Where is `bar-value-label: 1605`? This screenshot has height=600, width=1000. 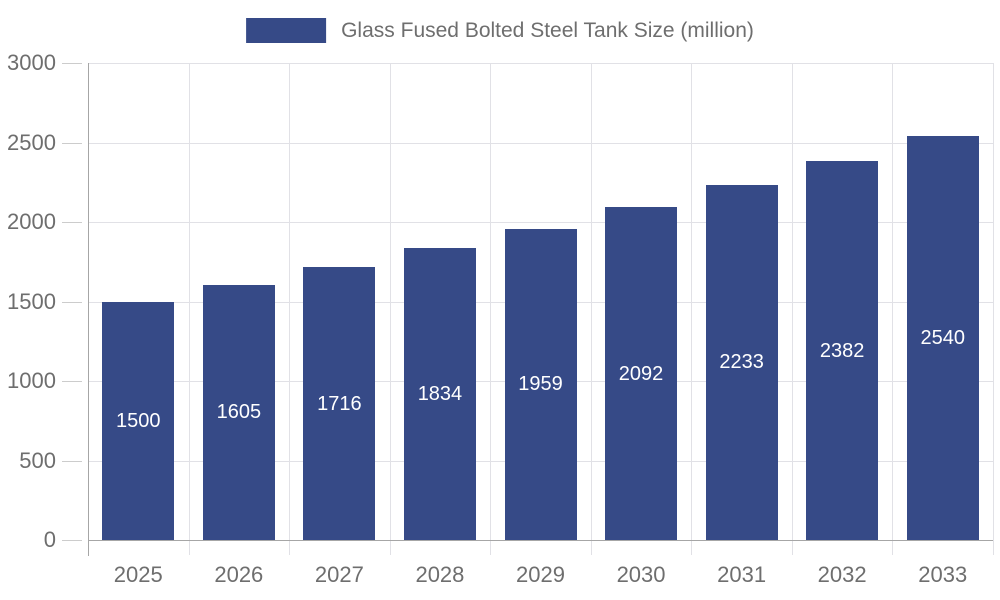
bar-value-label: 1605 is located at coordinates (239, 412).